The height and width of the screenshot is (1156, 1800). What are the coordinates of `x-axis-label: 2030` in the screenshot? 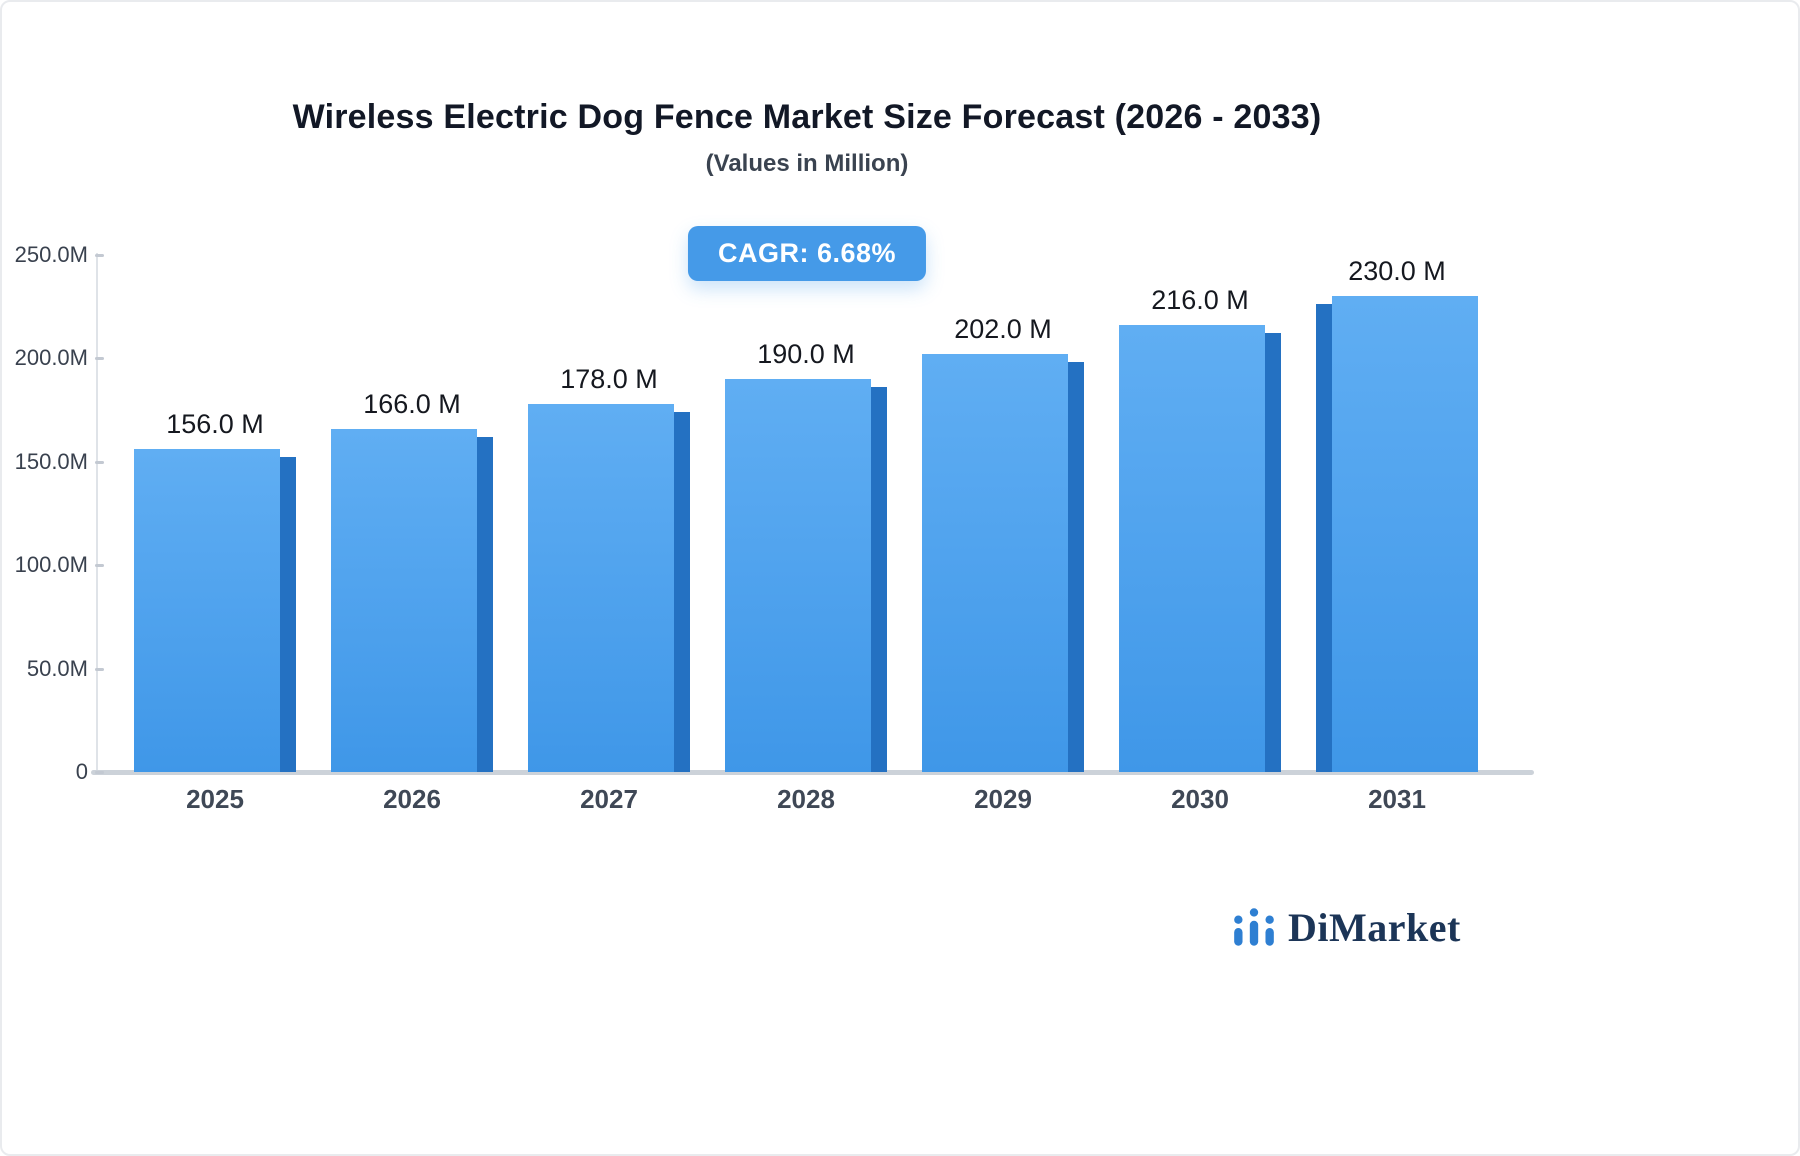 It's located at (1200, 799).